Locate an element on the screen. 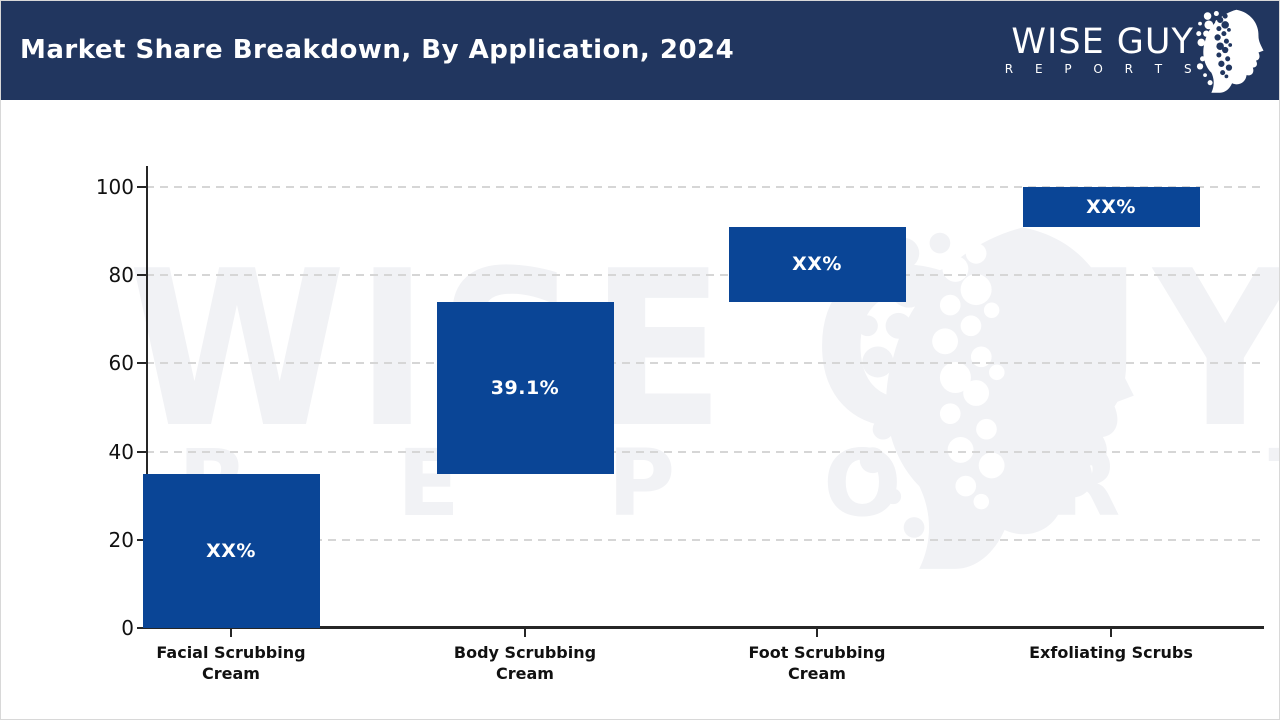 Image resolution: width=1280 pixels, height=720 pixels. wiseguy-head-icon is located at coordinates (1229, 51).